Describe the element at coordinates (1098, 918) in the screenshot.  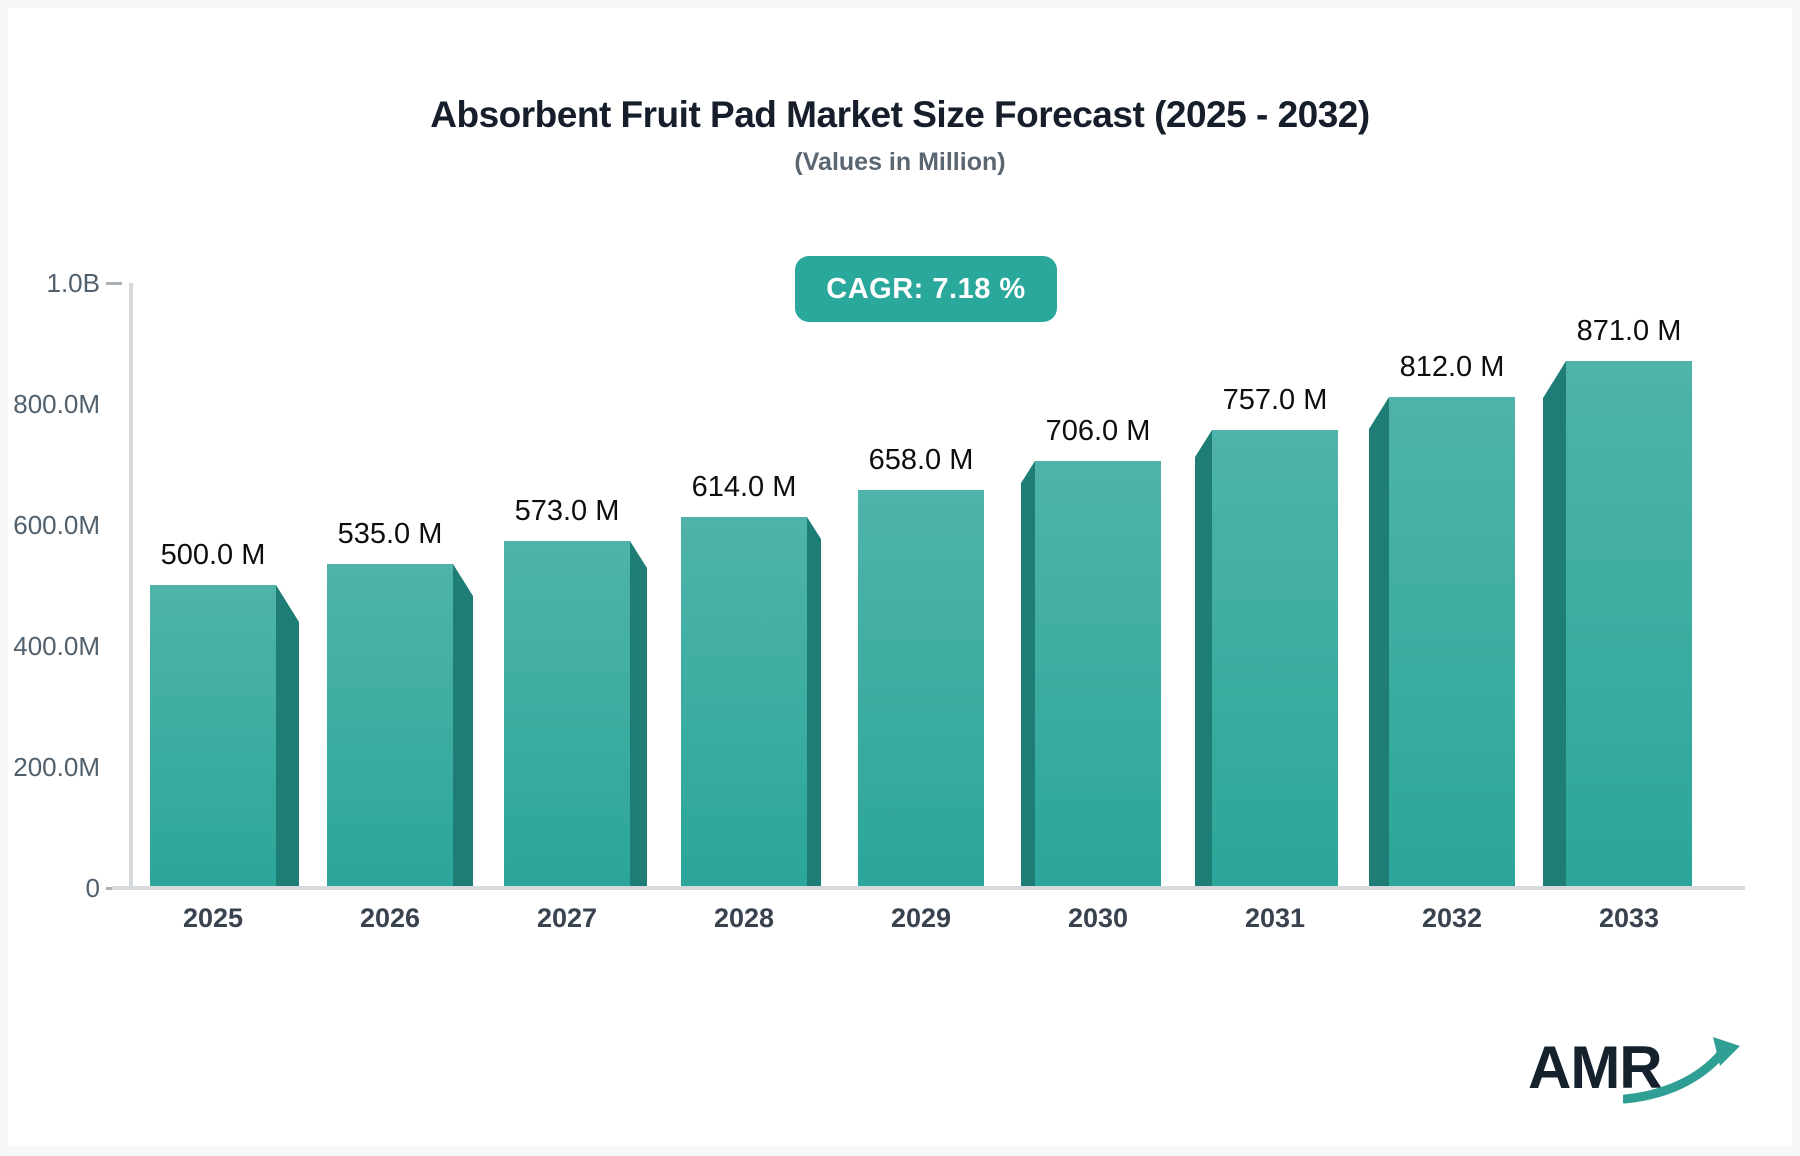
I see `x-axis-label: 2030` at that location.